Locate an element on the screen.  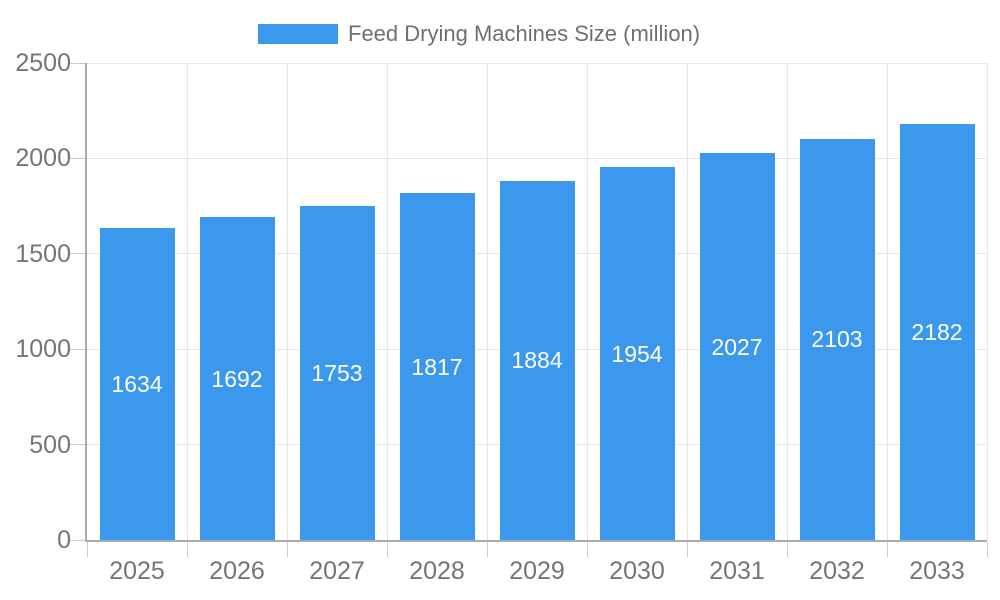
bar-value-label: 1634 is located at coordinates (137, 384).